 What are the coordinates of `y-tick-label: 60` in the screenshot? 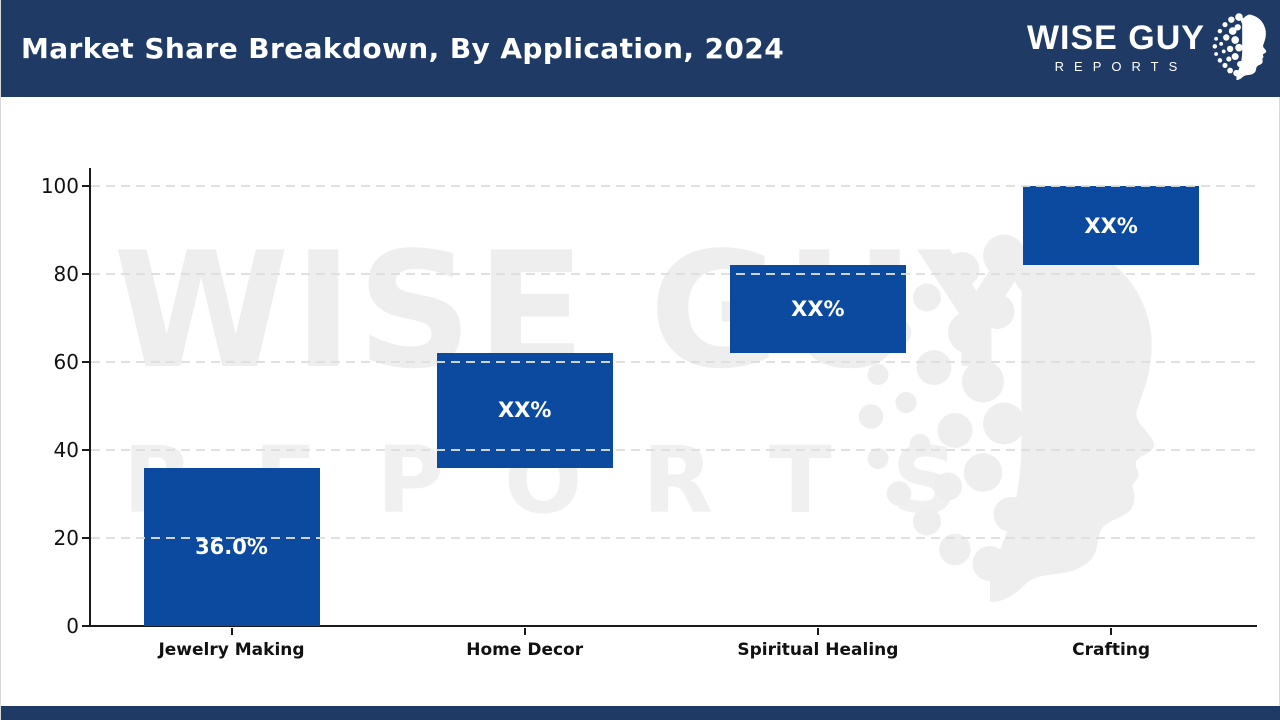 It's located at (66, 362).